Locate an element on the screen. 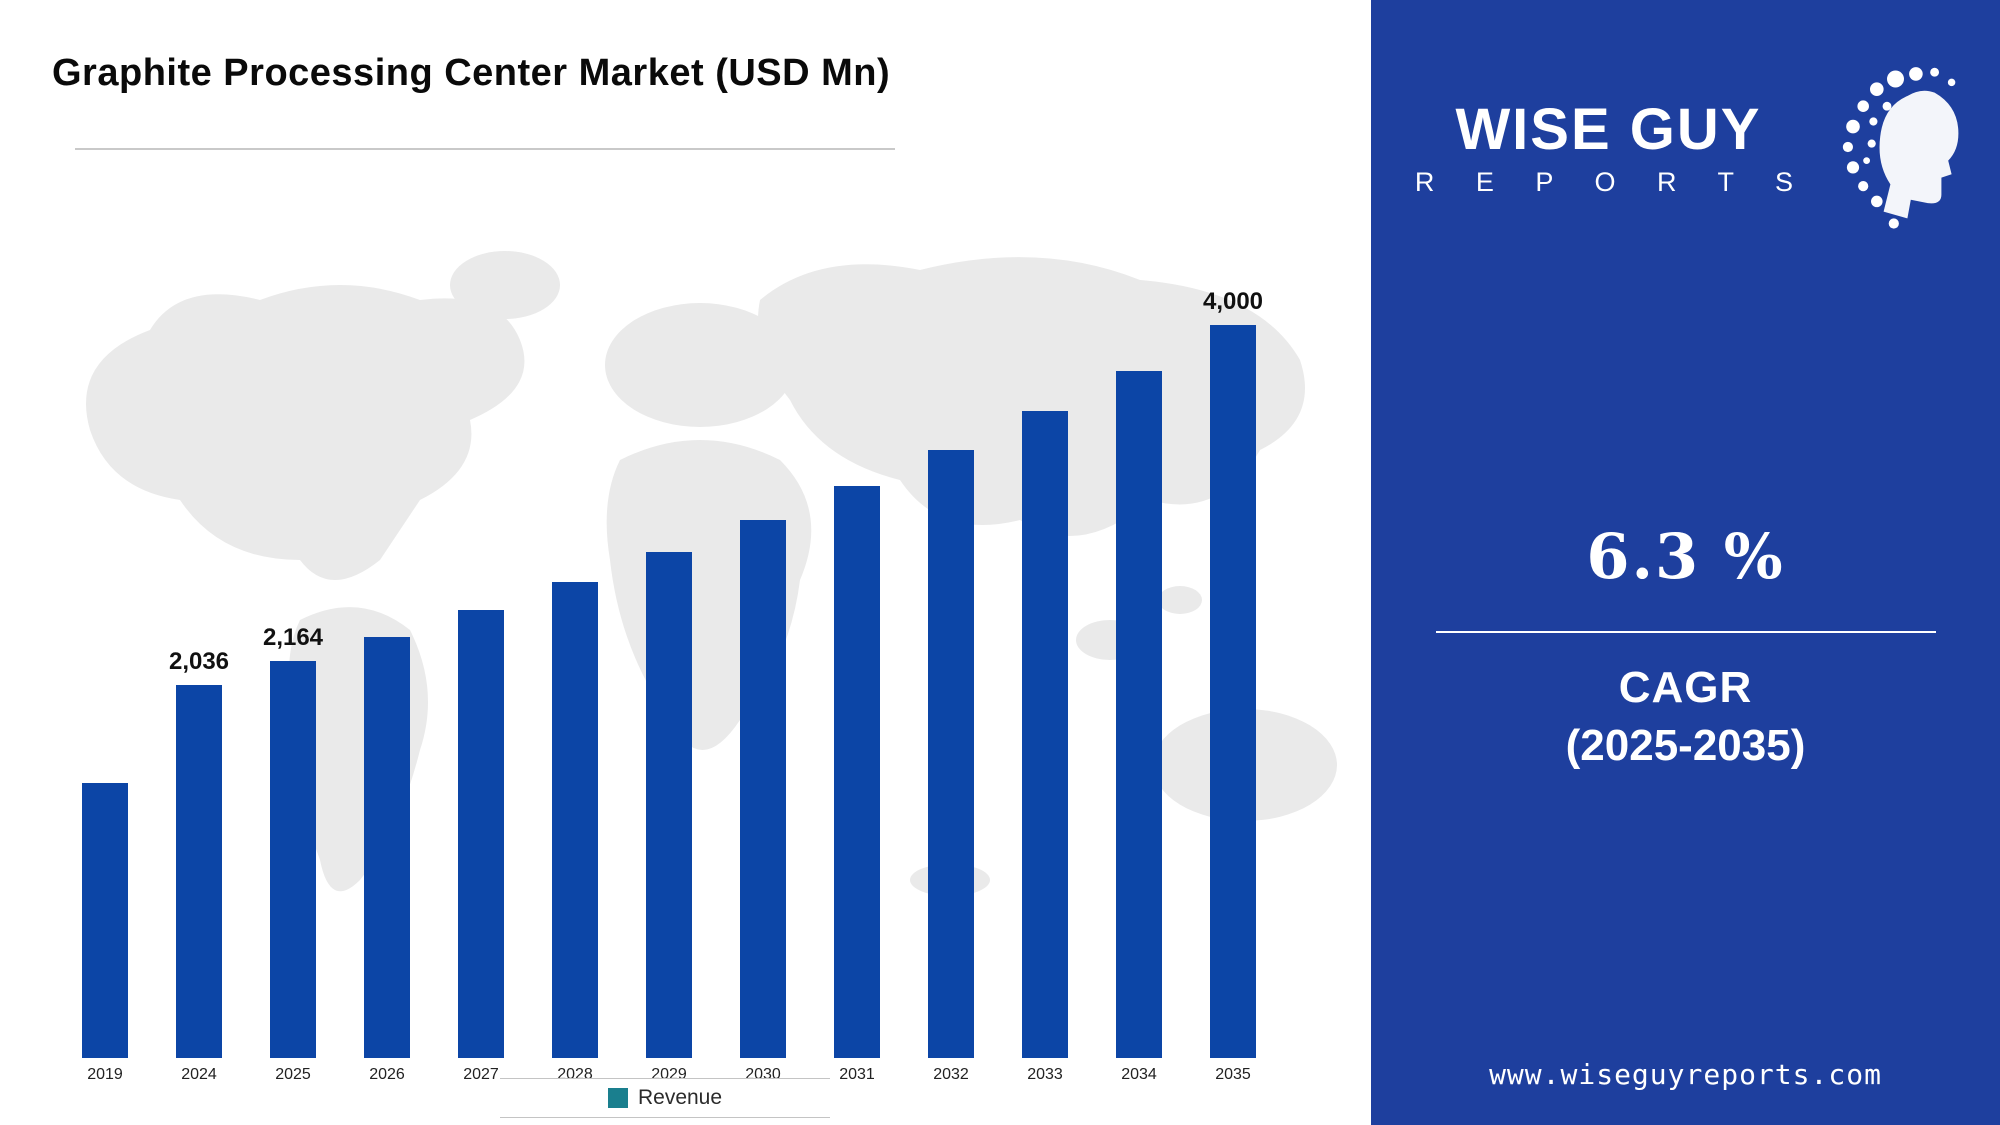 This screenshot has height=1125, width=2000. bar-column: 2032 is located at coordinates (951, 766).